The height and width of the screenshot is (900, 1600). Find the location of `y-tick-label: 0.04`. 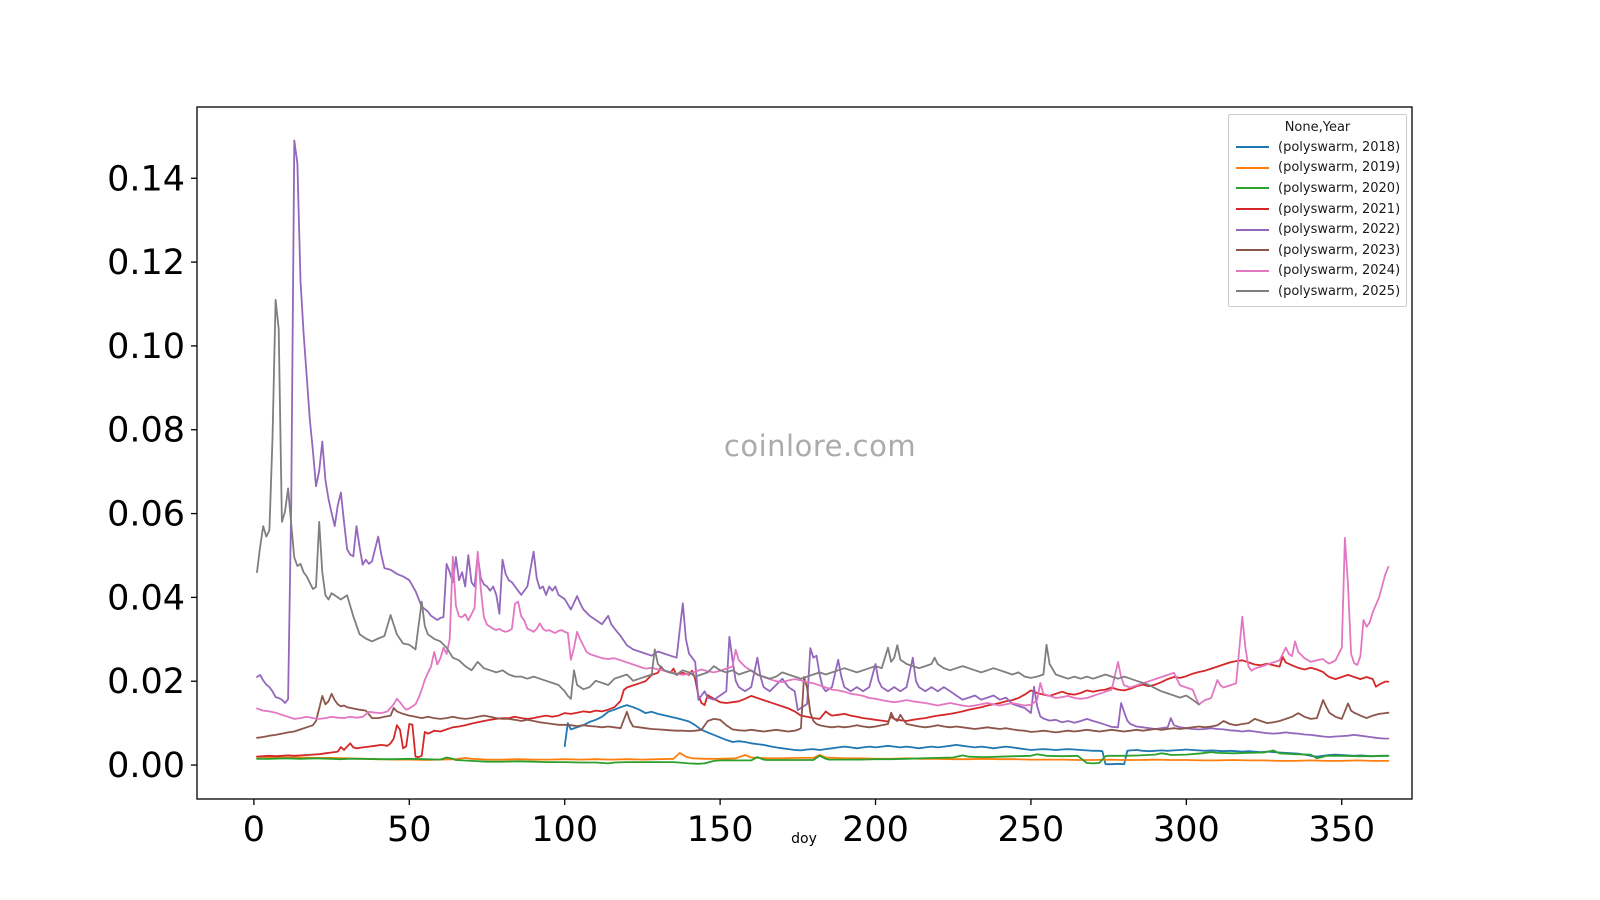

y-tick-label: 0.04 is located at coordinates (146, 598).